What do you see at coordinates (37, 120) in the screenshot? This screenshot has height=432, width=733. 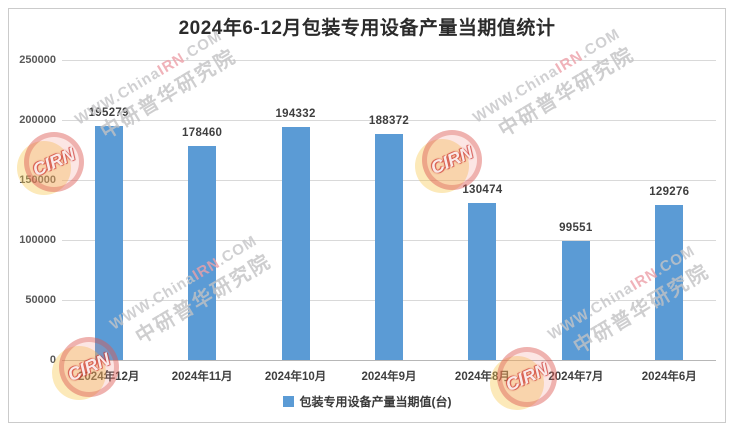 I see `y-axis-label: 200000` at bounding box center [37, 120].